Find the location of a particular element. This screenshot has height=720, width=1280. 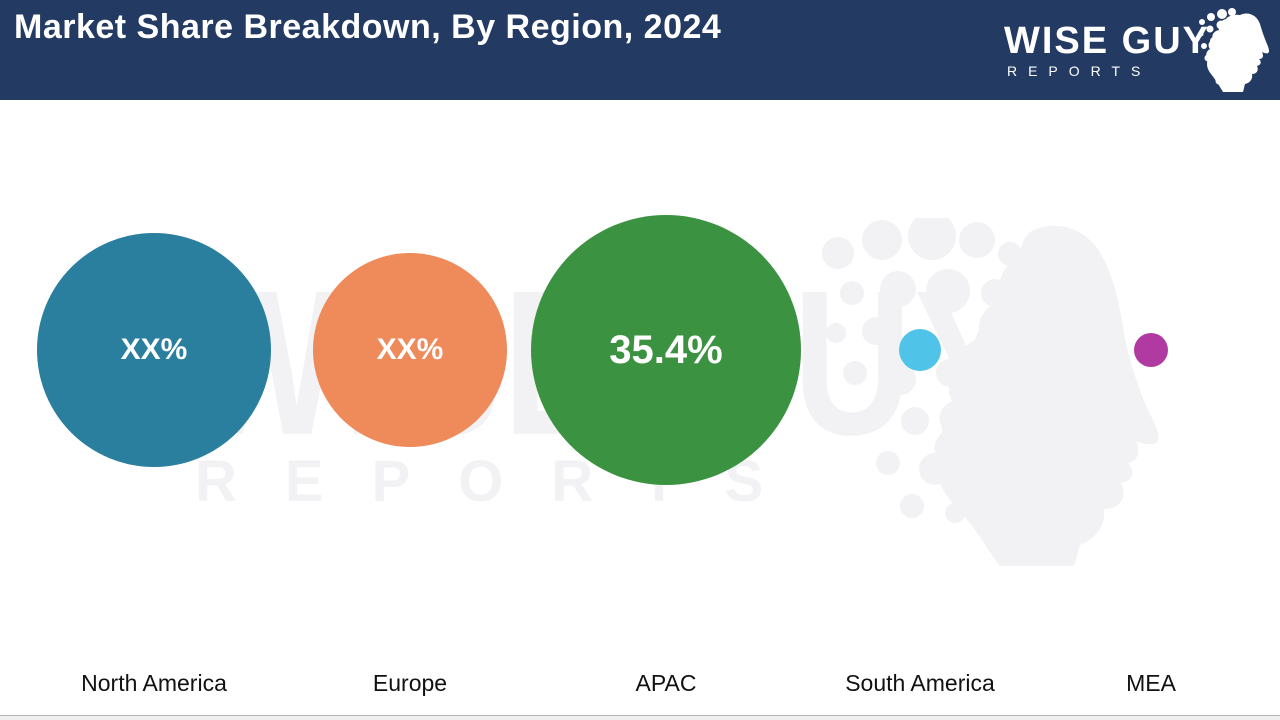

category-label-europe: Europe is located at coordinates (410, 683).